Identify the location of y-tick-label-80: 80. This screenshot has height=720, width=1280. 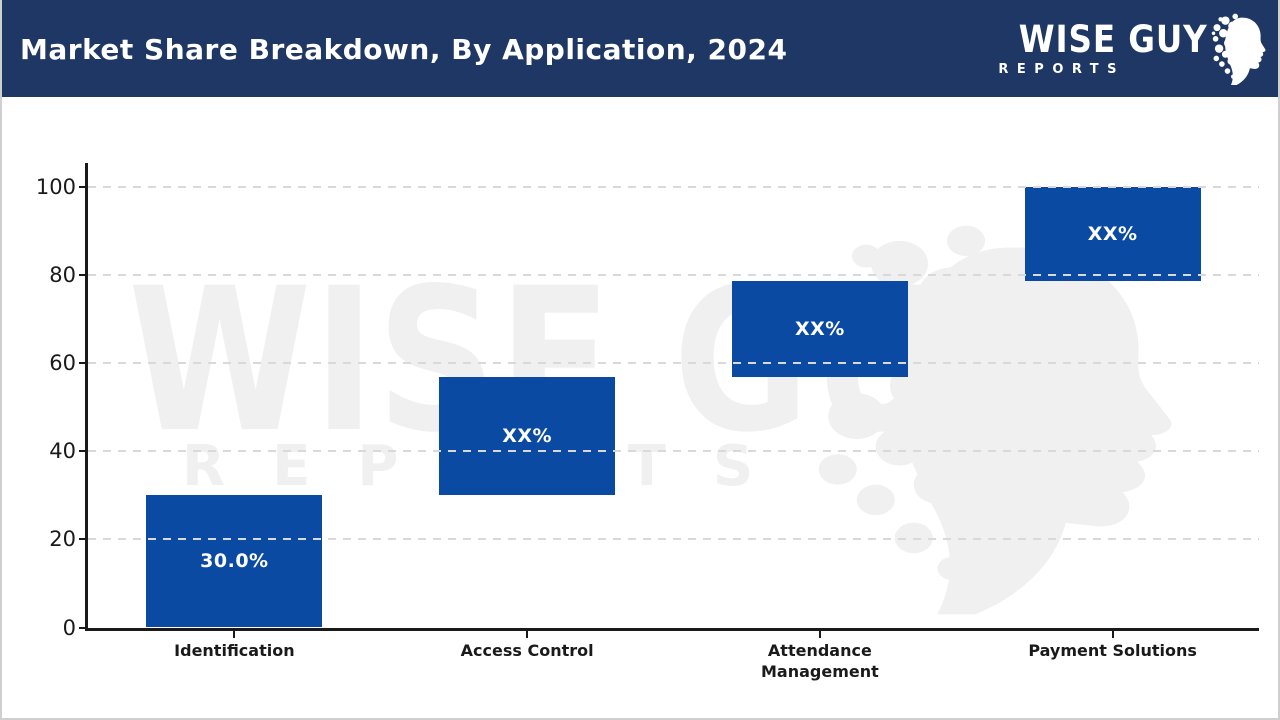
(62, 275).